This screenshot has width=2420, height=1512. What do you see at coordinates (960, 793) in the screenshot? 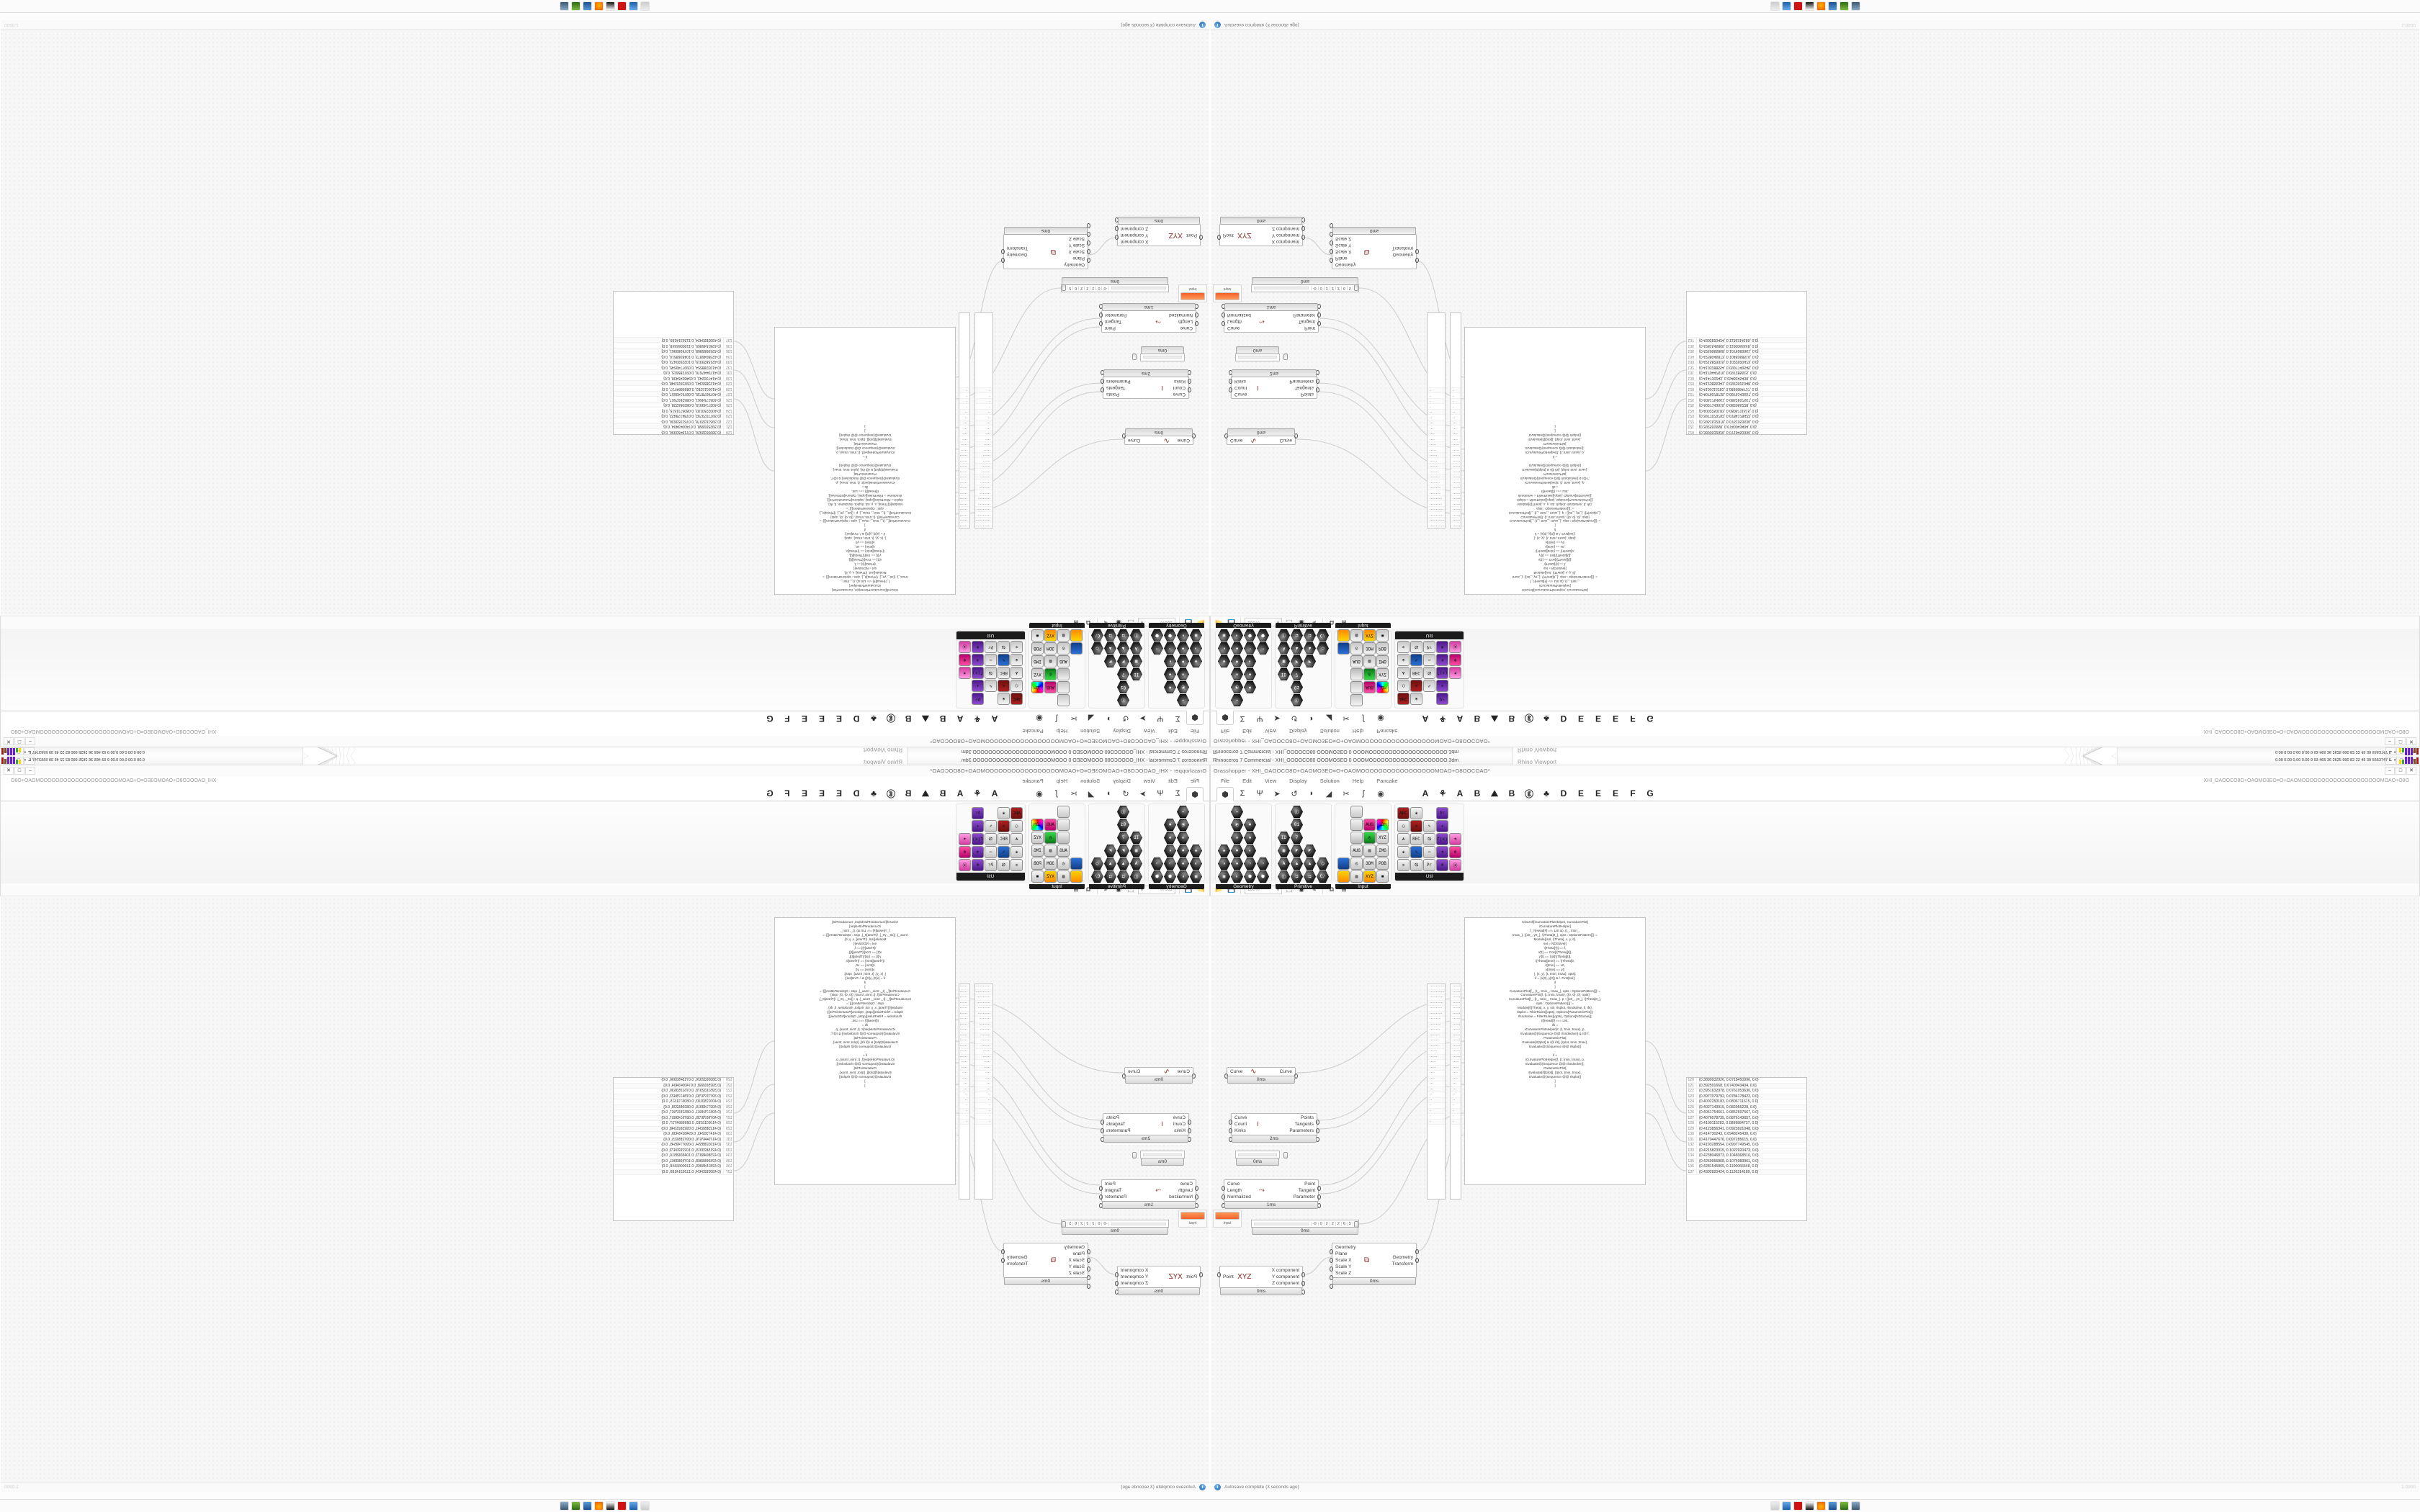
I see `gh-tab-addon-a2: A` at bounding box center [960, 793].